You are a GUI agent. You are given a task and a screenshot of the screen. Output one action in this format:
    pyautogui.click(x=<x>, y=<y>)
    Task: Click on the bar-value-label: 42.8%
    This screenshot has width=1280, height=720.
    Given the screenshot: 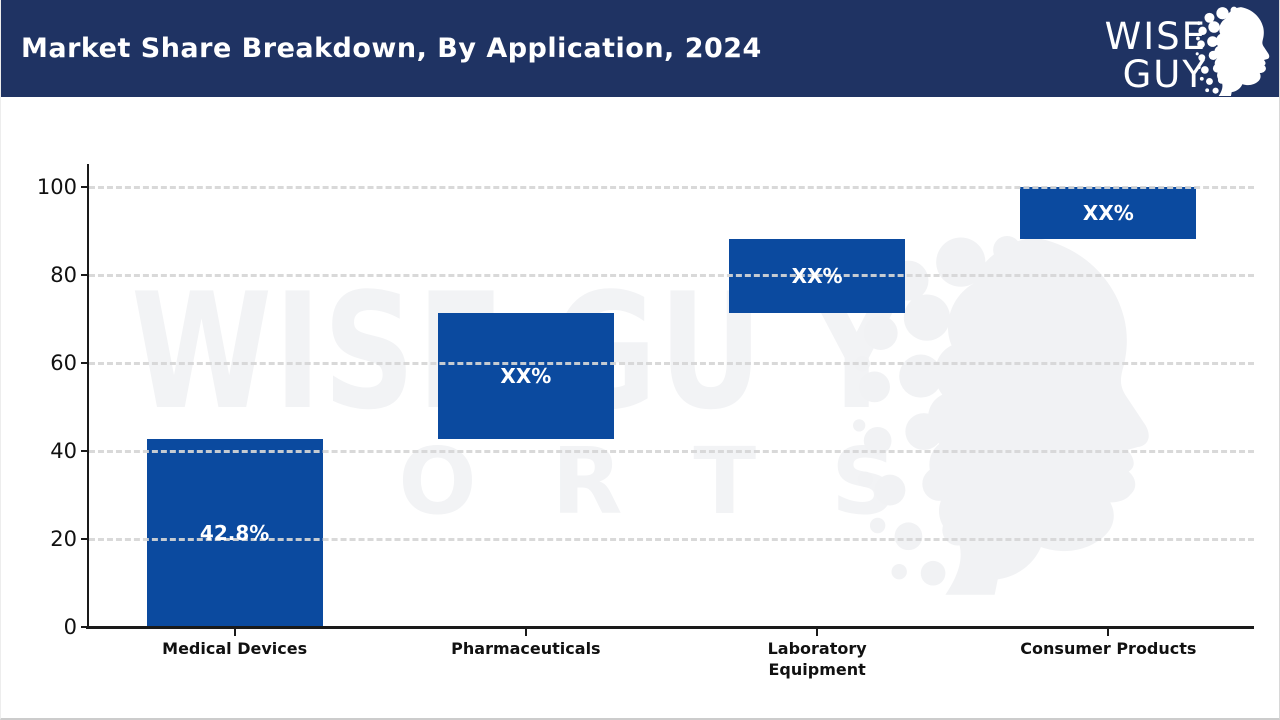 What is the action you would take?
    pyautogui.click(x=234, y=532)
    